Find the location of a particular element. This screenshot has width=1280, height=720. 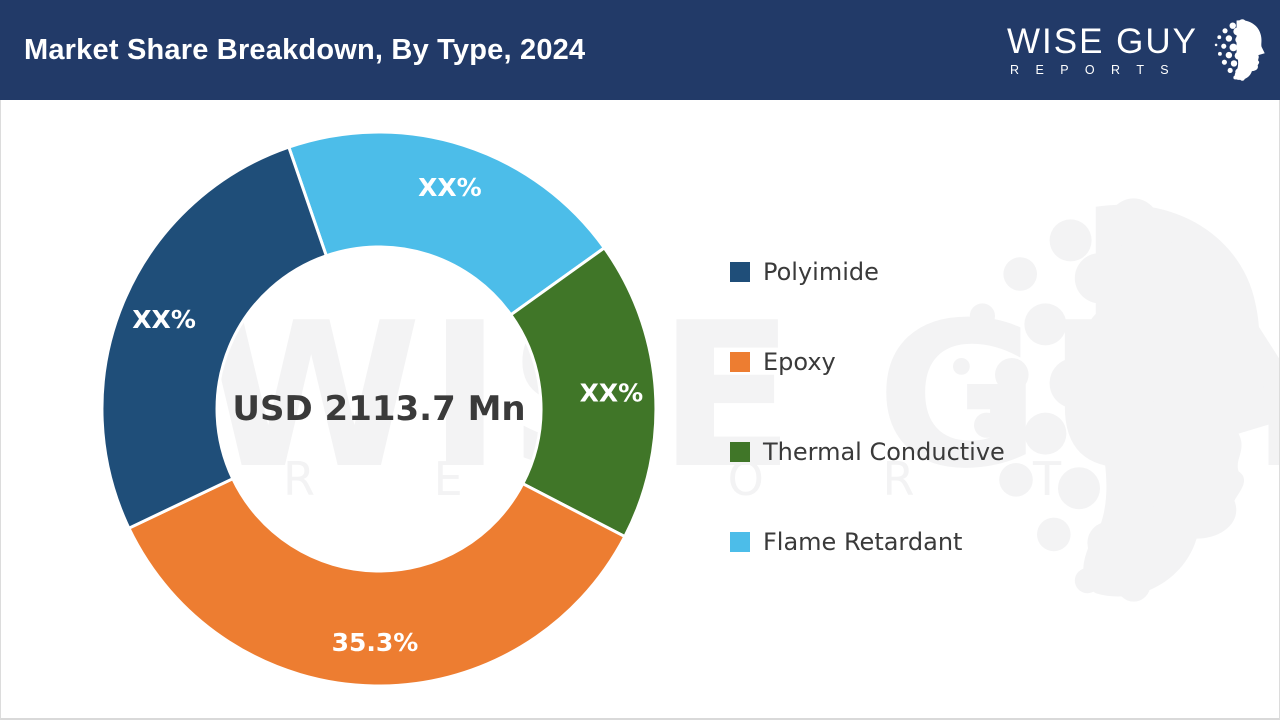

donut-segment-polyimide is located at coordinates (214, 337).